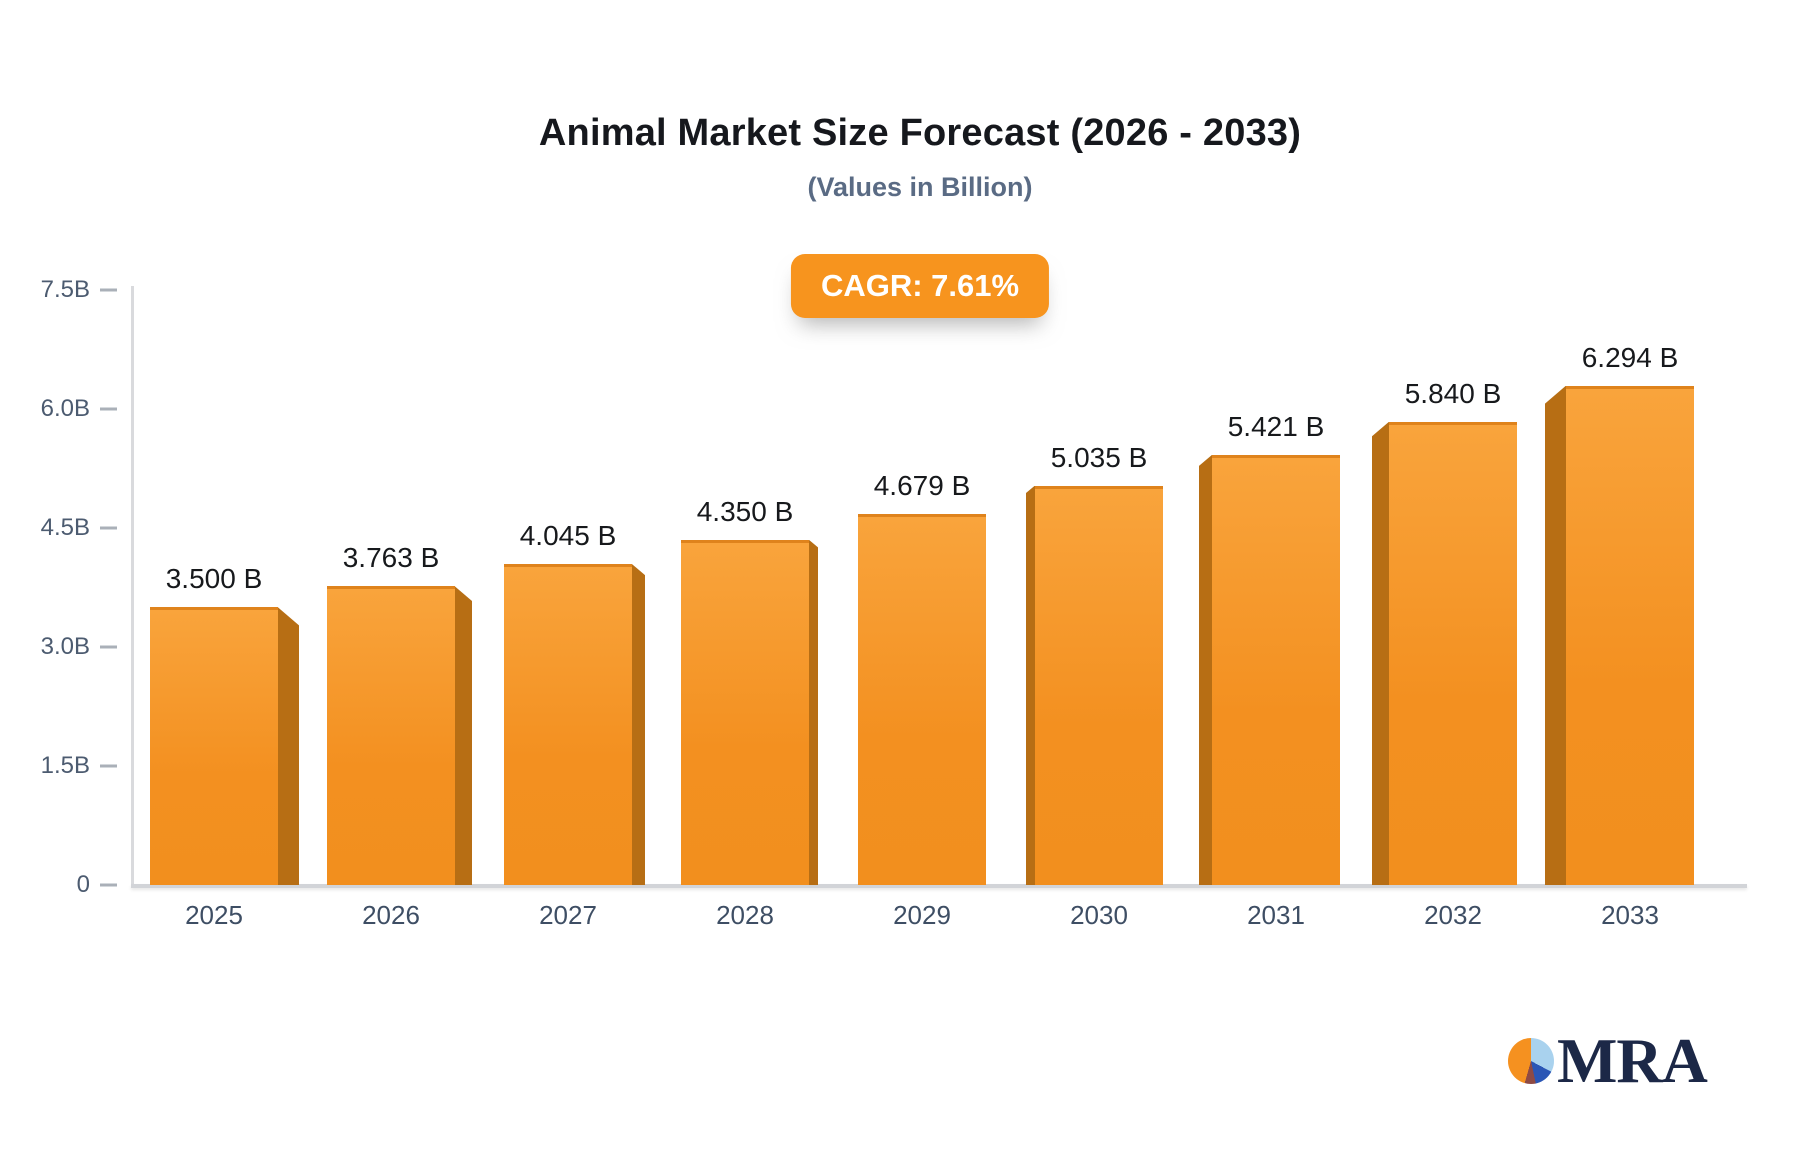  I want to click on bar-value-label-2032: 5.840 B, so click(1453, 393).